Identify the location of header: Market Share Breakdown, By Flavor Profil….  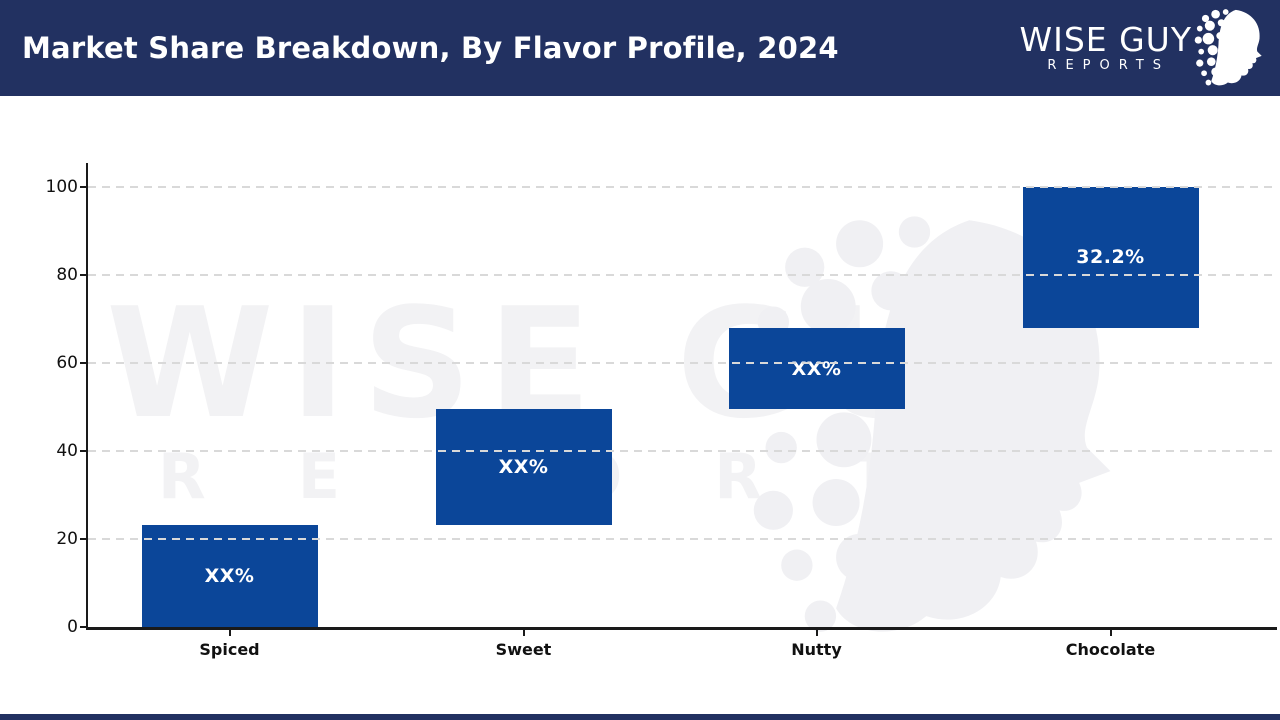
(640, 48).